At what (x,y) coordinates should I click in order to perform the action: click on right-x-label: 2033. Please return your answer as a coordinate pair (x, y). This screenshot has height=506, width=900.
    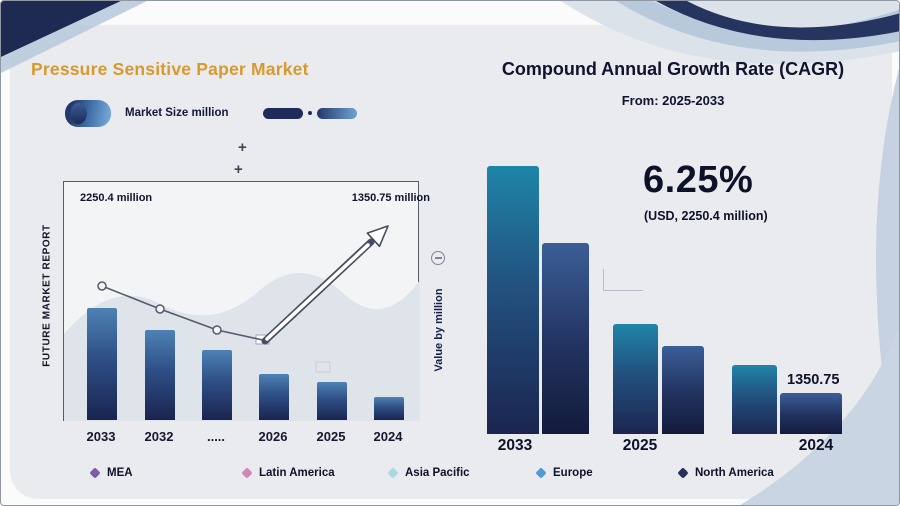
    Looking at the image, I should click on (515, 445).